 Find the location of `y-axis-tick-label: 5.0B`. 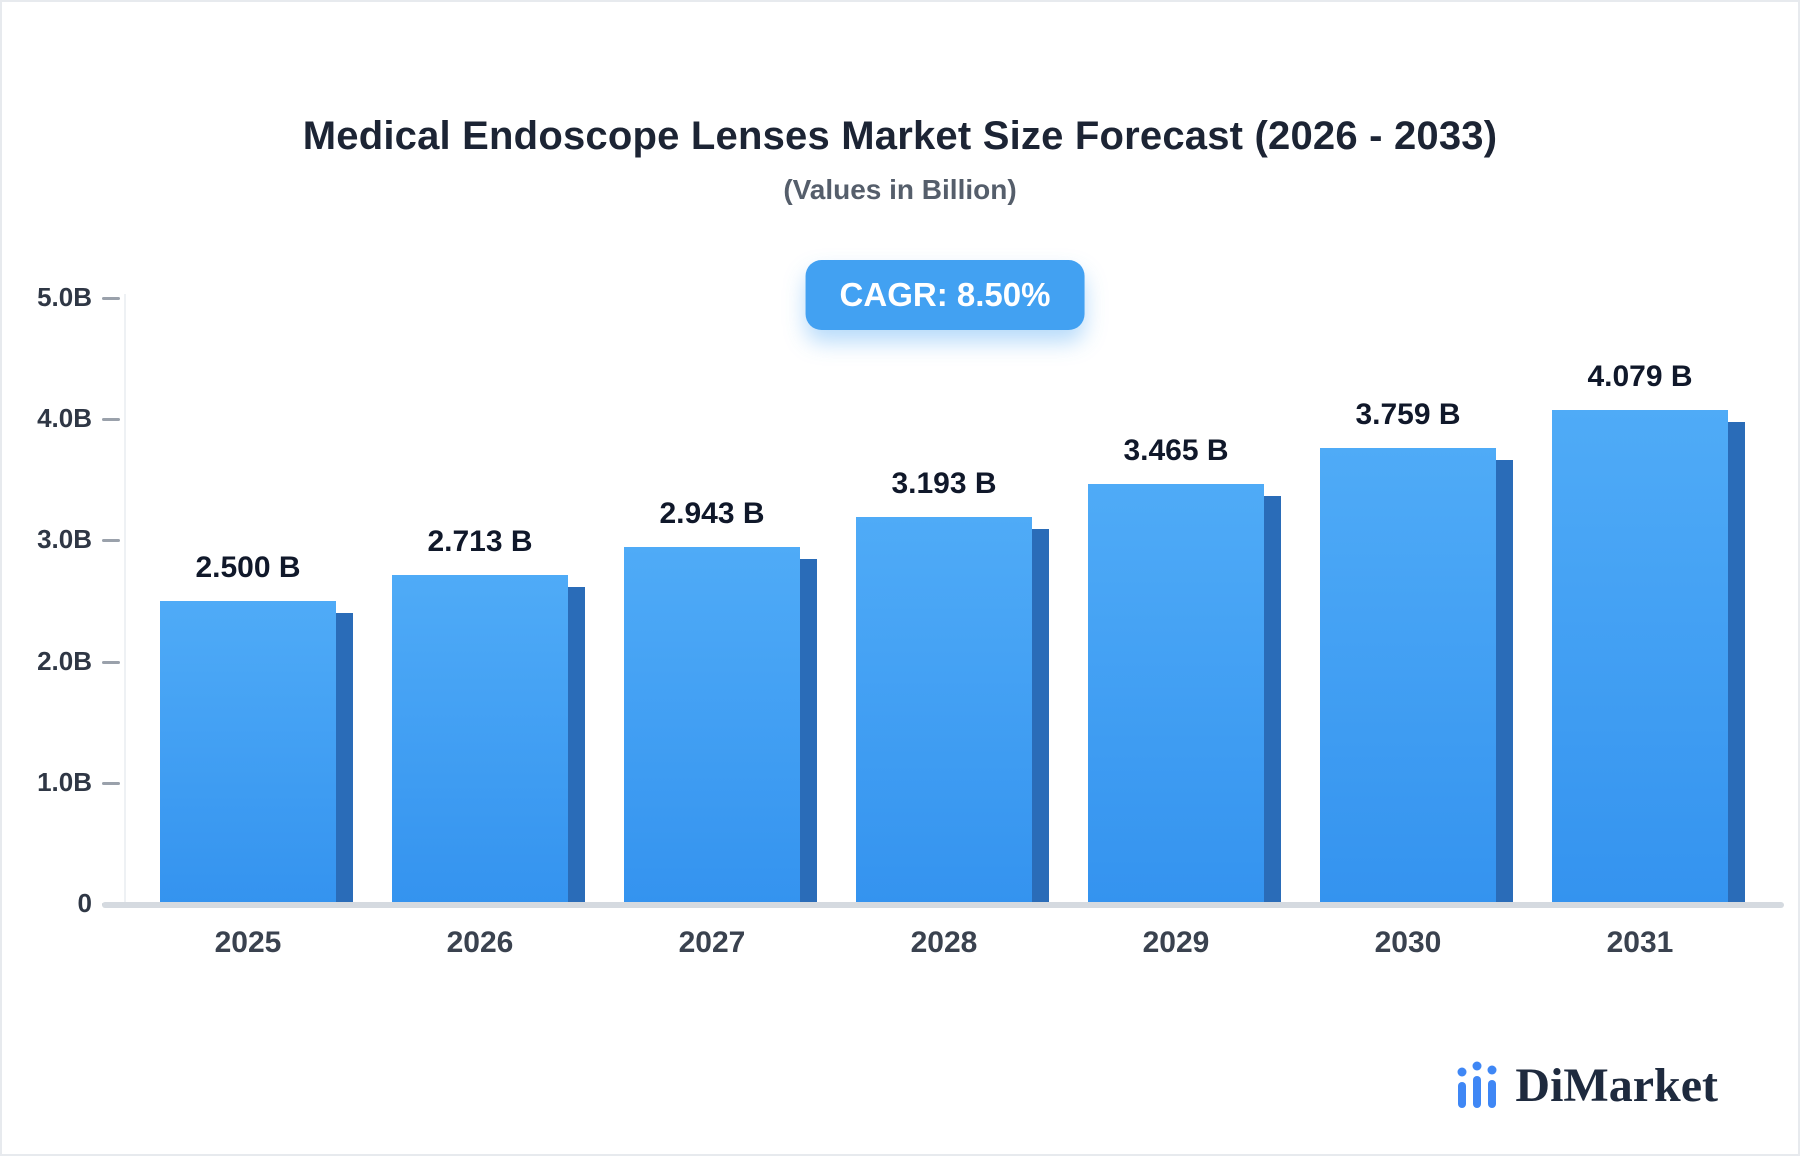

y-axis-tick-label: 5.0B is located at coordinates (64, 297).